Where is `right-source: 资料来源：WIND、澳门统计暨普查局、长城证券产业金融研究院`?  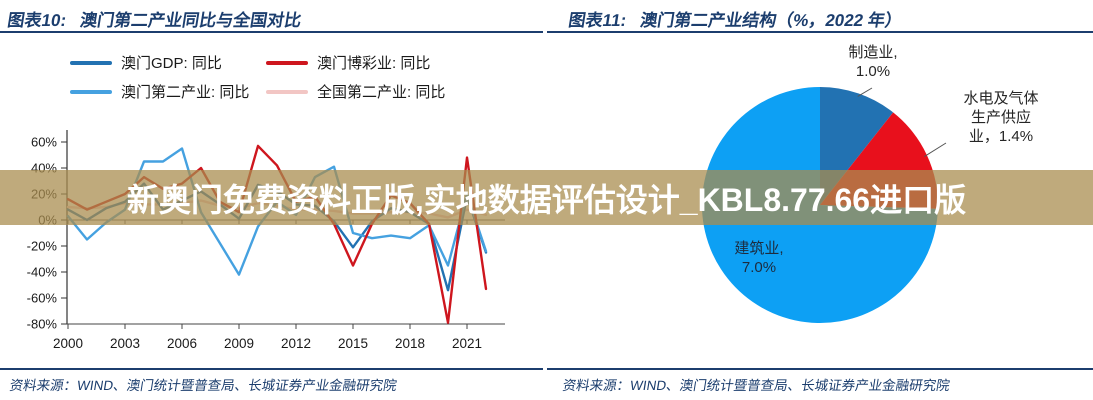
right-source: 资料来源：WIND、澳门统计暨普查局、长城证券产业金融研究院 is located at coordinates (756, 385).